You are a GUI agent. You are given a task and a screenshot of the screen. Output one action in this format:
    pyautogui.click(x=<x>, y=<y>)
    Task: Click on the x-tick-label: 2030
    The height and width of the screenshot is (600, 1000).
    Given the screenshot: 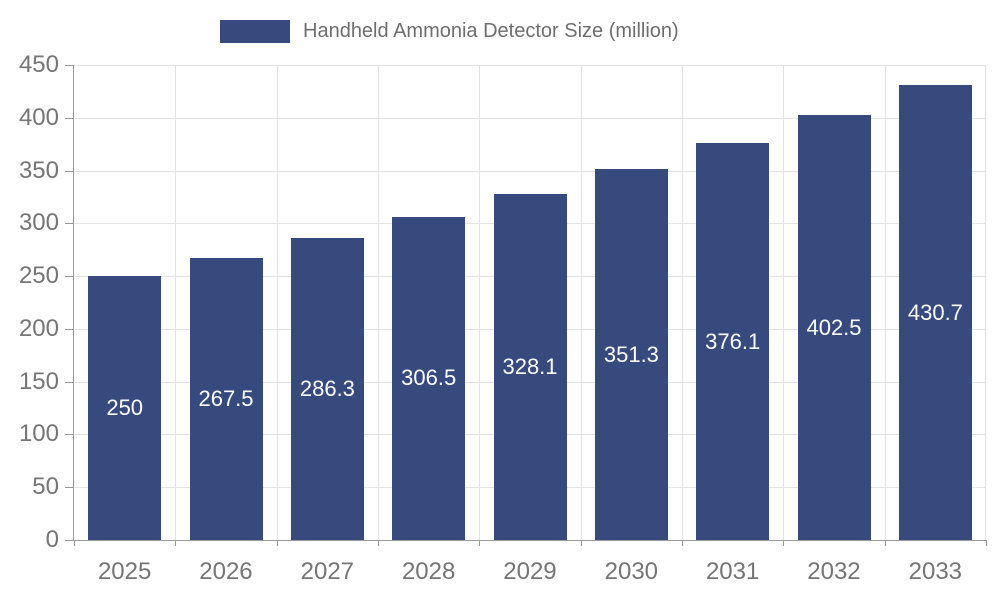 What is the action you would take?
    pyautogui.click(x=631, y=571)
    